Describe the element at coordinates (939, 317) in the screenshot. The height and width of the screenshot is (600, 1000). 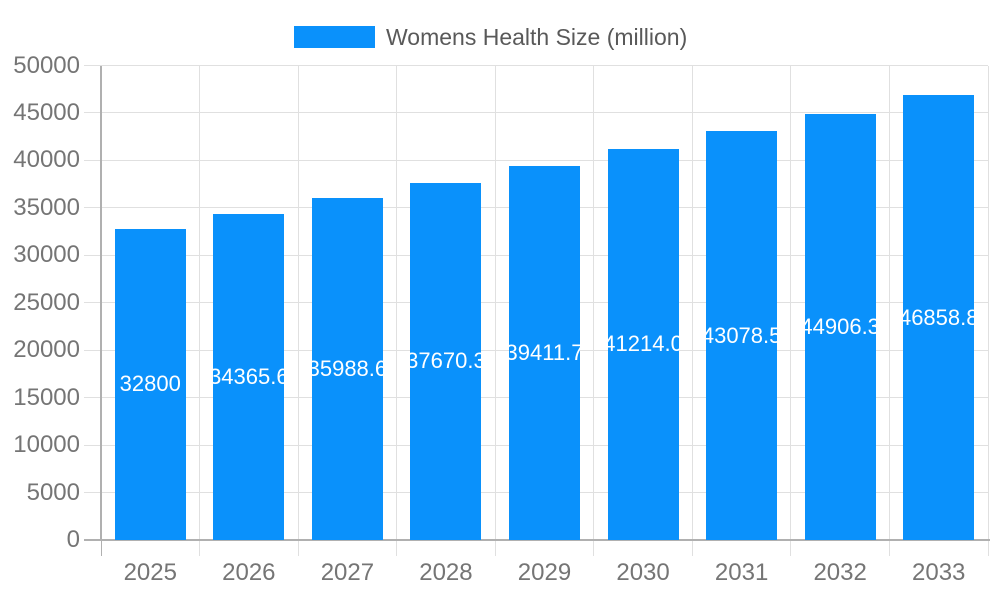
I see `bar-2033` at that location.